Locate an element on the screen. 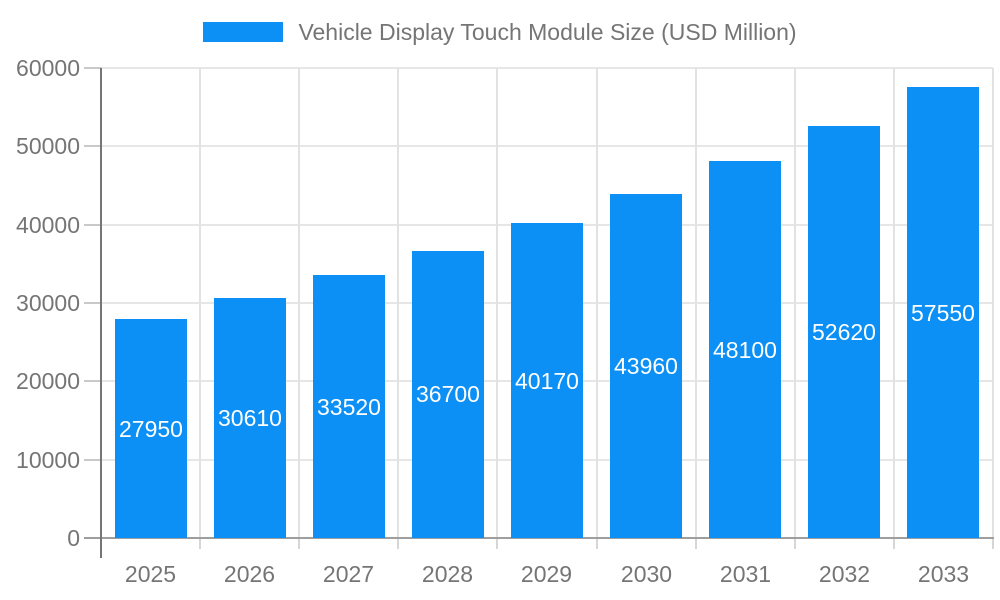 The height and width of the screenshot is (600, 1000). x-tick-label: 2026 is located at coordinates (249, 574).